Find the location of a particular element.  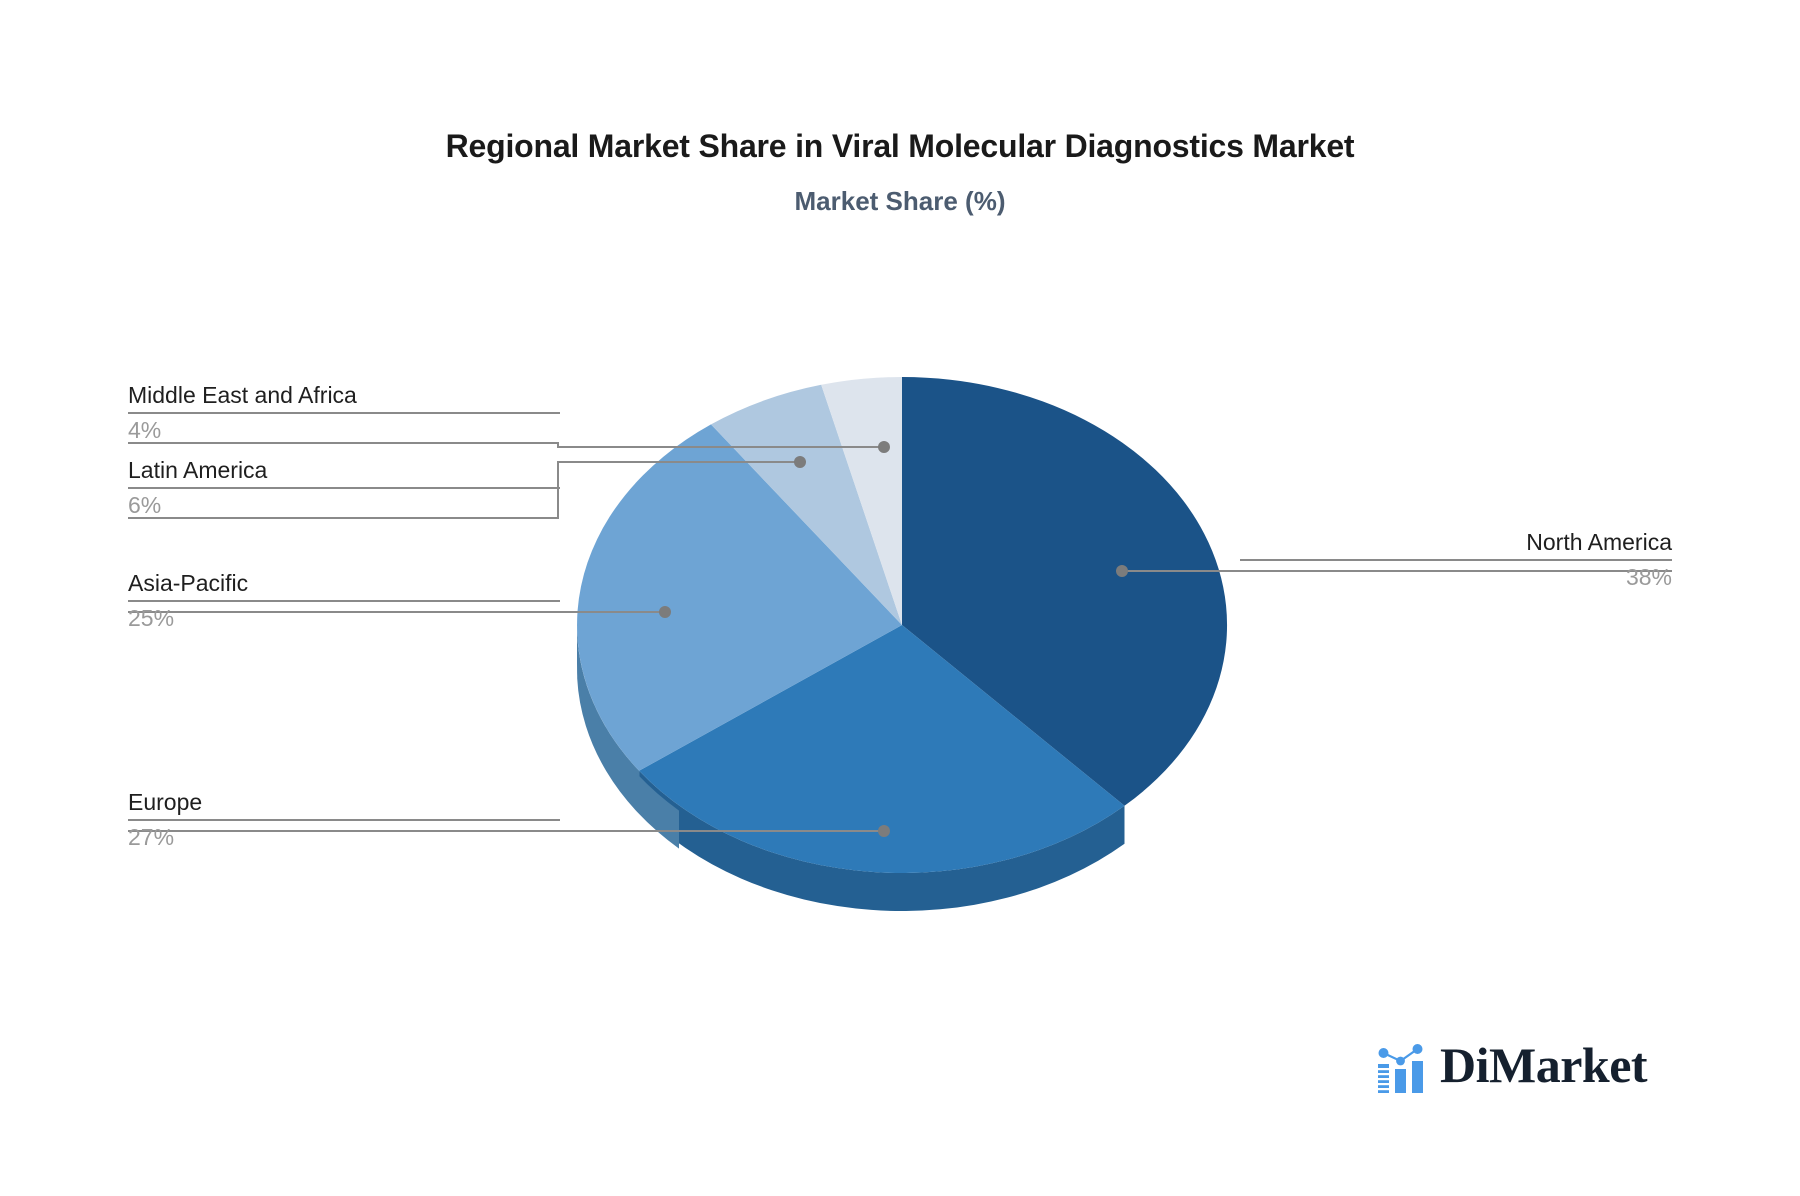

brand-name: DiMarket is located at coordinates (1544, 1065).